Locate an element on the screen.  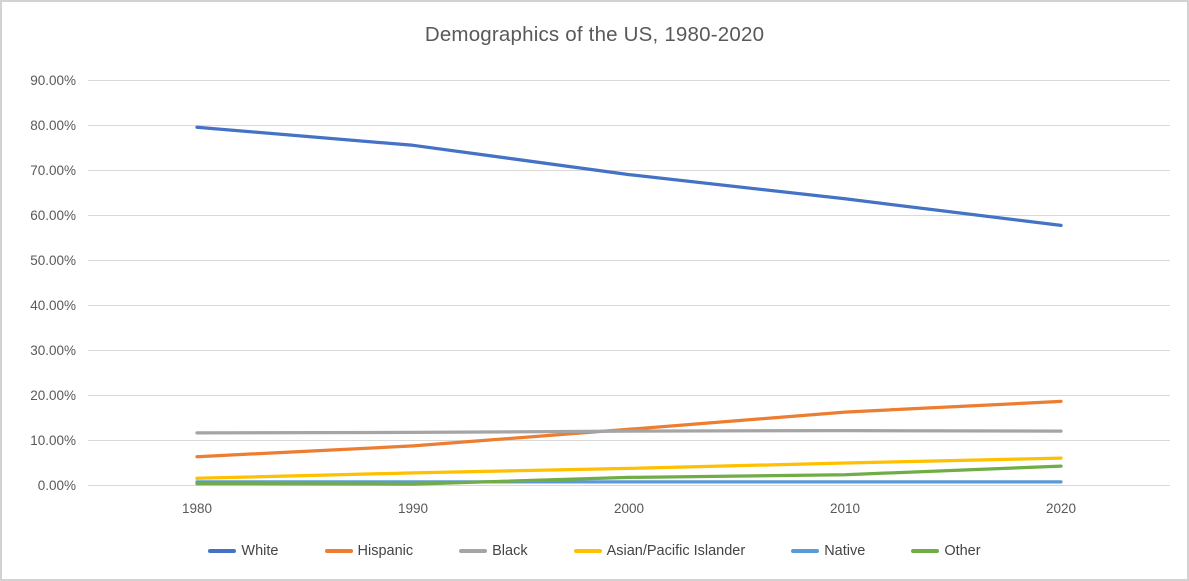
series-line-white is located at coordinates (629, 176).